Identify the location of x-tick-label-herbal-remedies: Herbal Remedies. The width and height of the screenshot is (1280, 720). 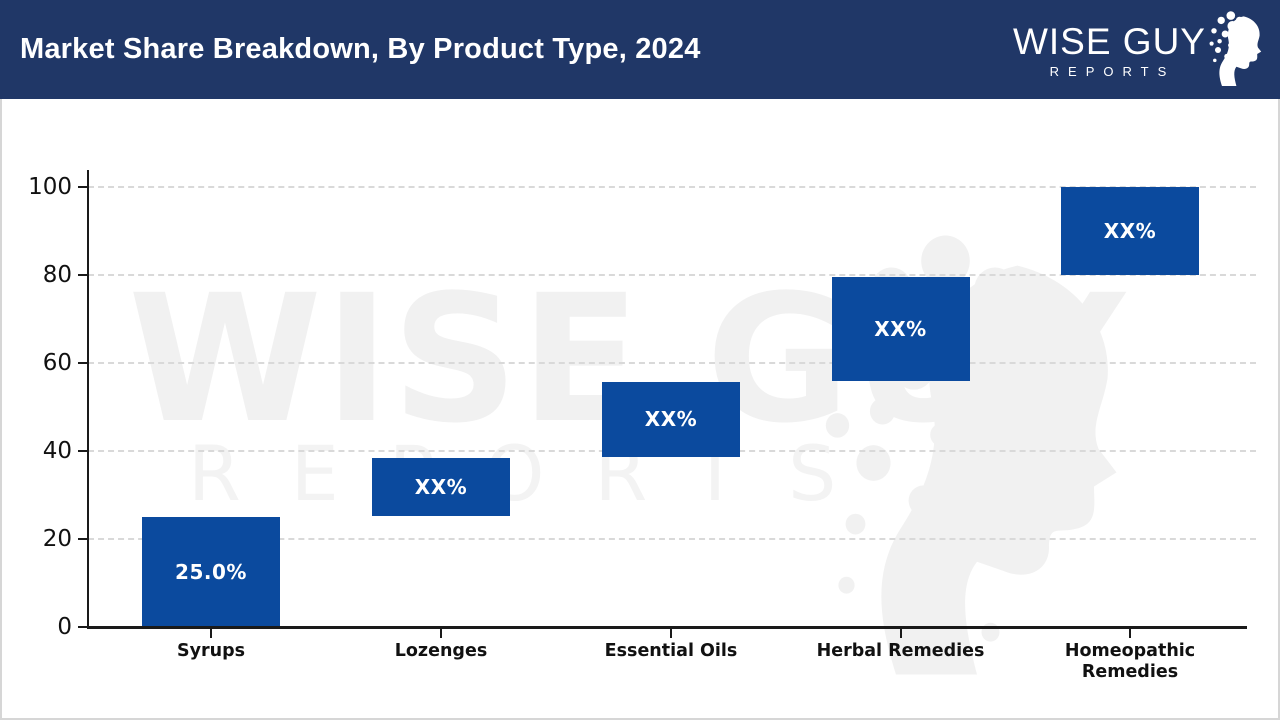
(900, 651).